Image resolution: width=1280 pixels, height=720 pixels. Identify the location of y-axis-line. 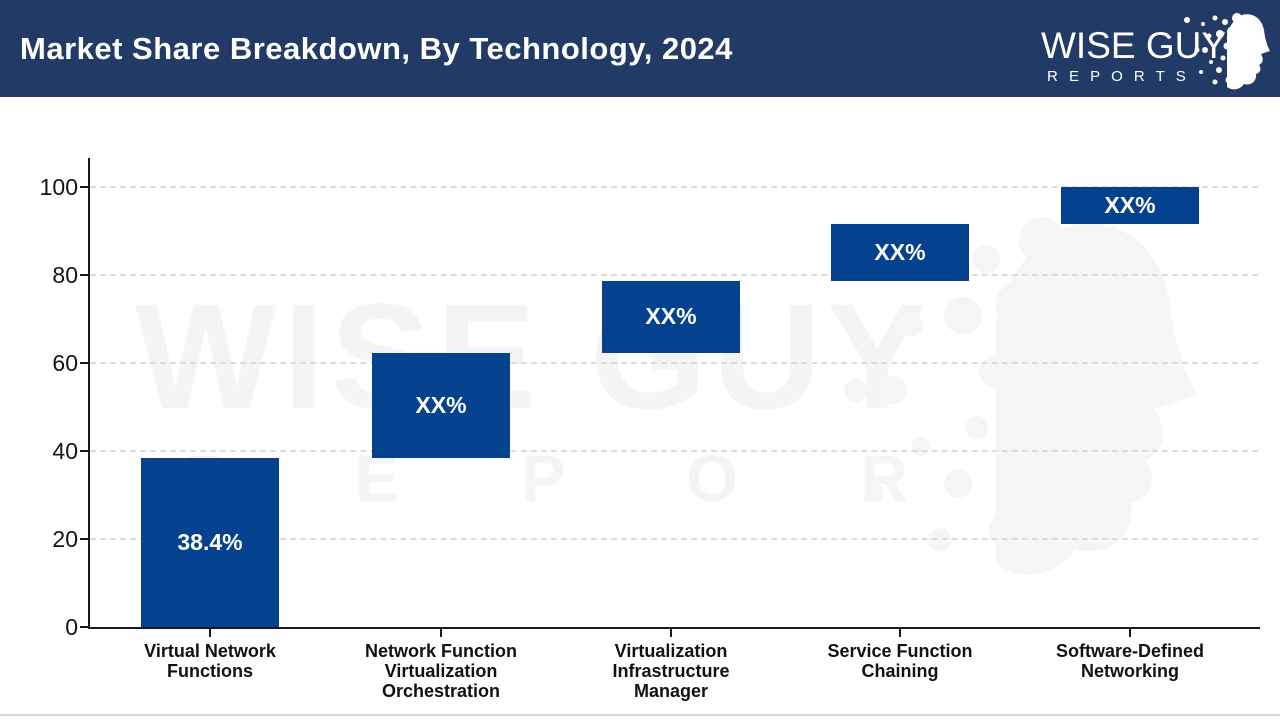
(89, 393).